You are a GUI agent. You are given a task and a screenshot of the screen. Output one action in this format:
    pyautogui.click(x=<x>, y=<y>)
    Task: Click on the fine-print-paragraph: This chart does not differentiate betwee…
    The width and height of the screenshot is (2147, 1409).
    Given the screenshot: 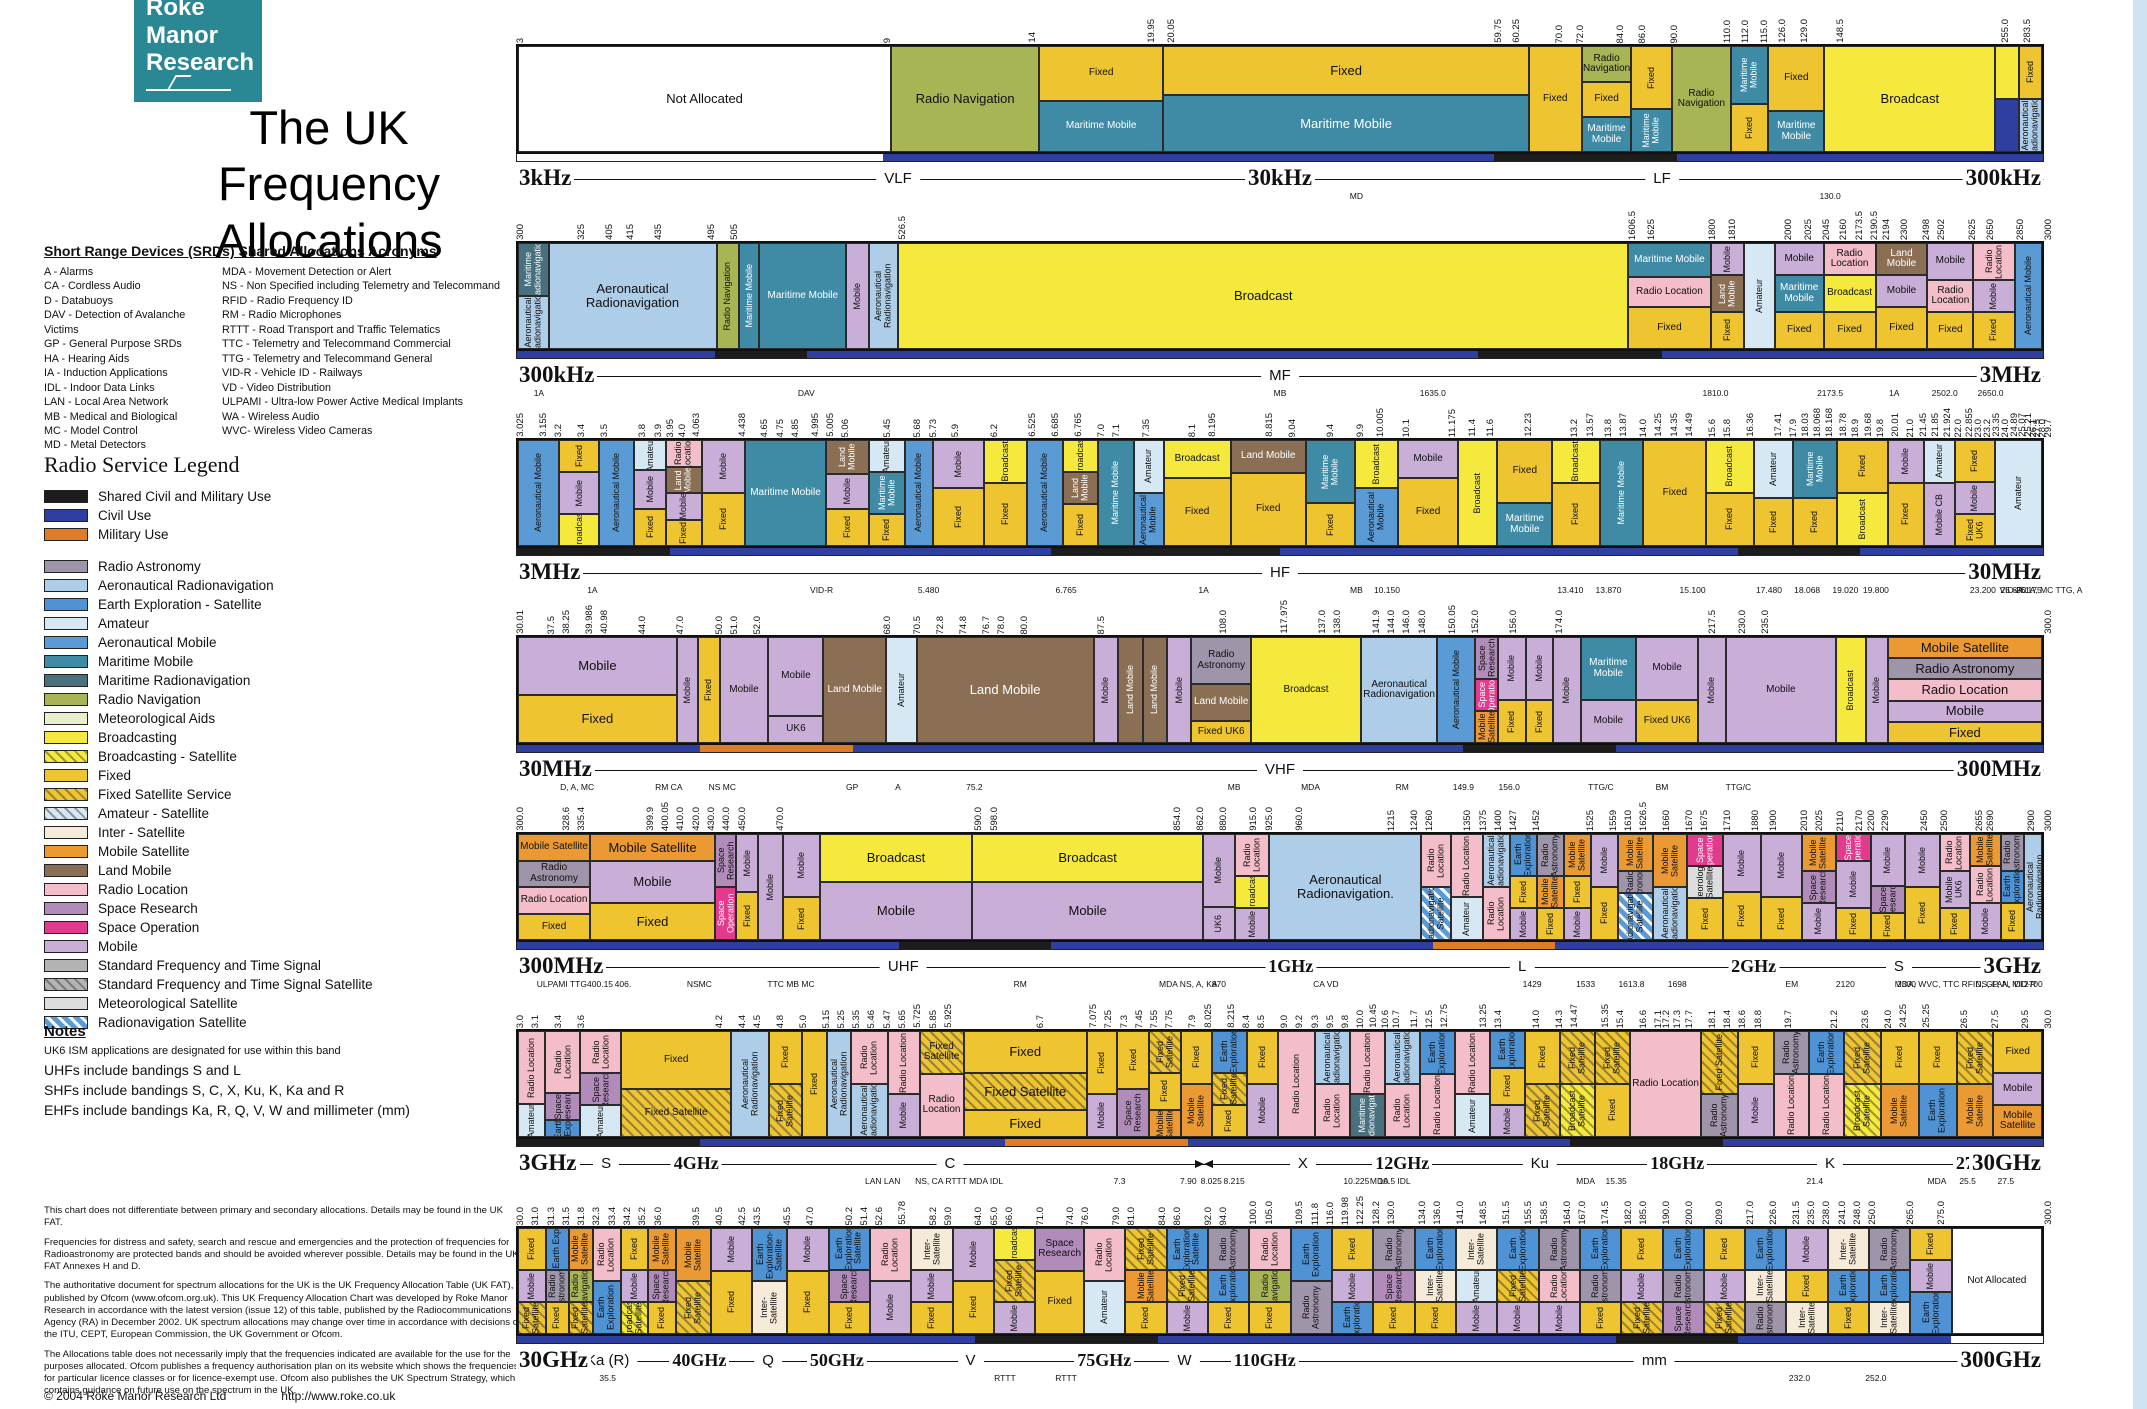 What is the action you would take?
    pyautogui.click(x=273, y=1217)
    